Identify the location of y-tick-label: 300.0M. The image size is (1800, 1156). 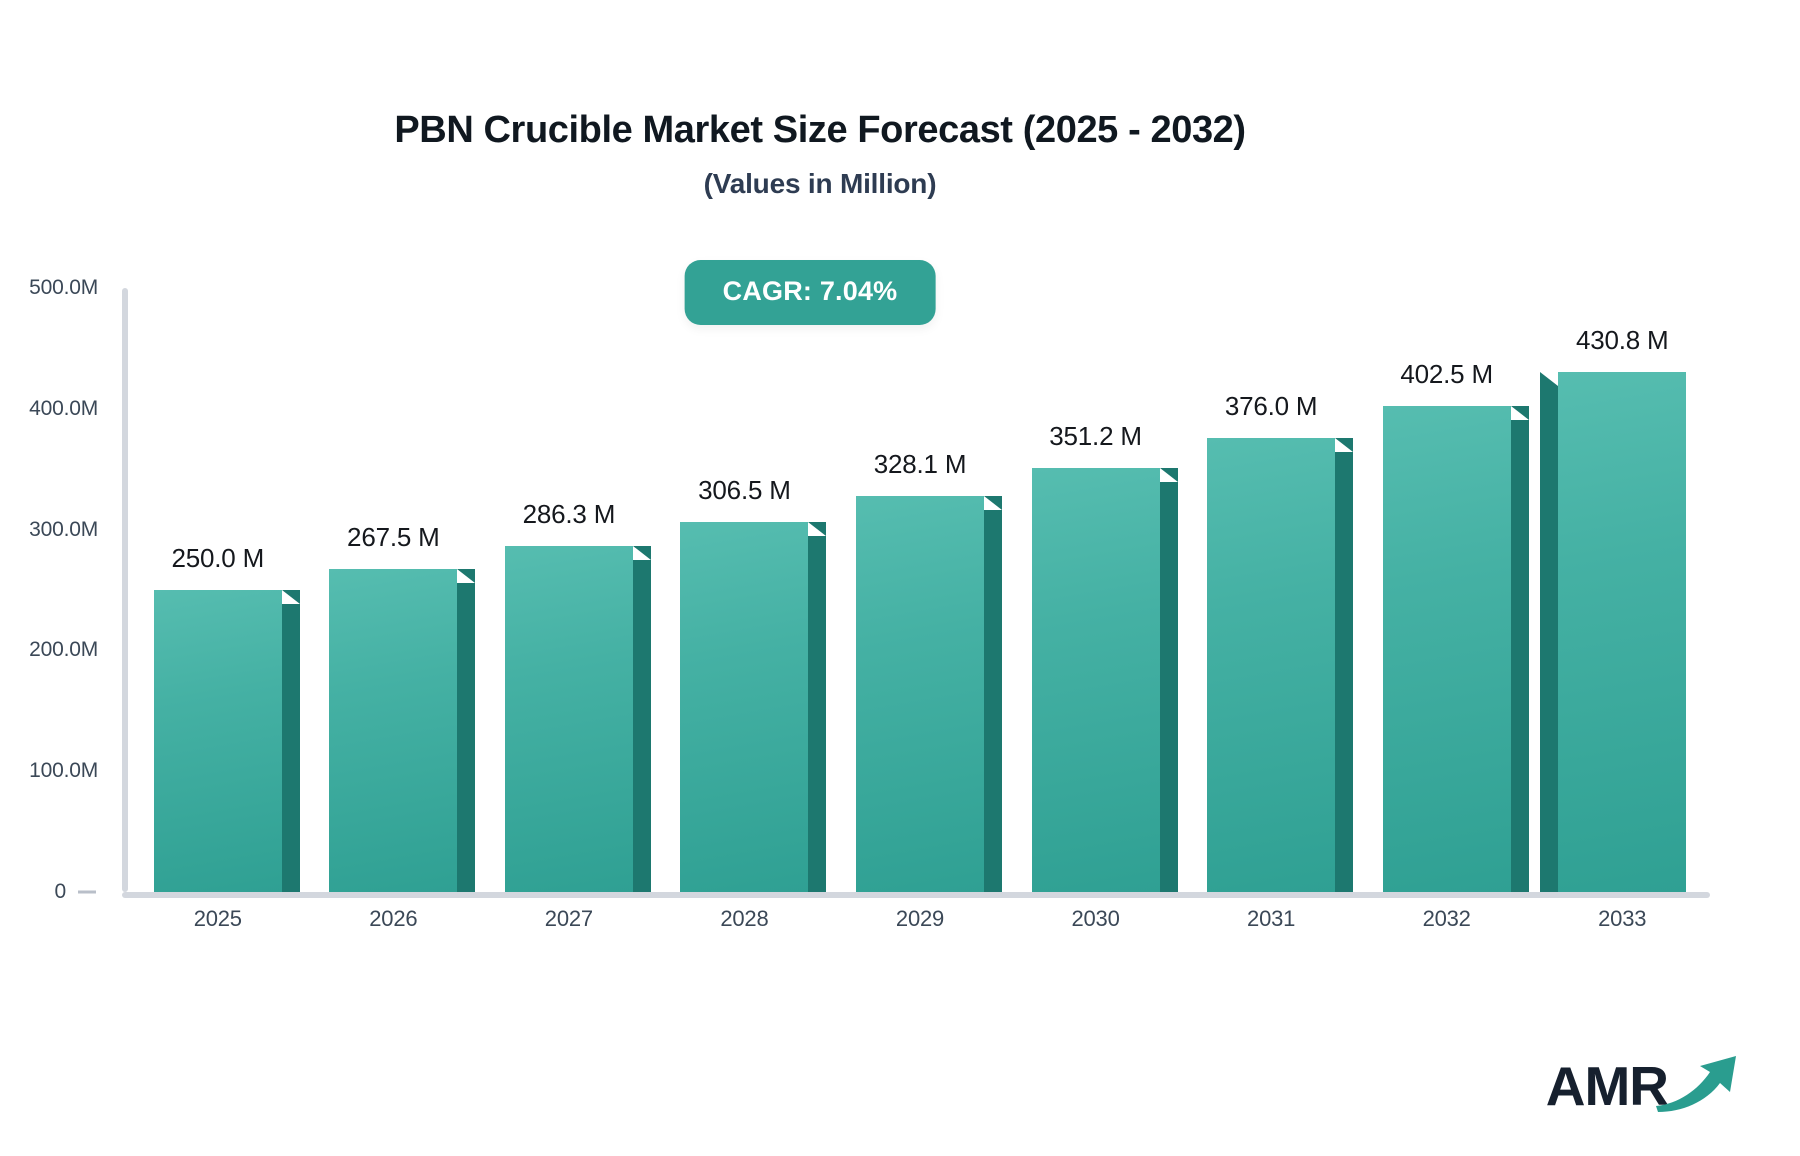
(63, 529).